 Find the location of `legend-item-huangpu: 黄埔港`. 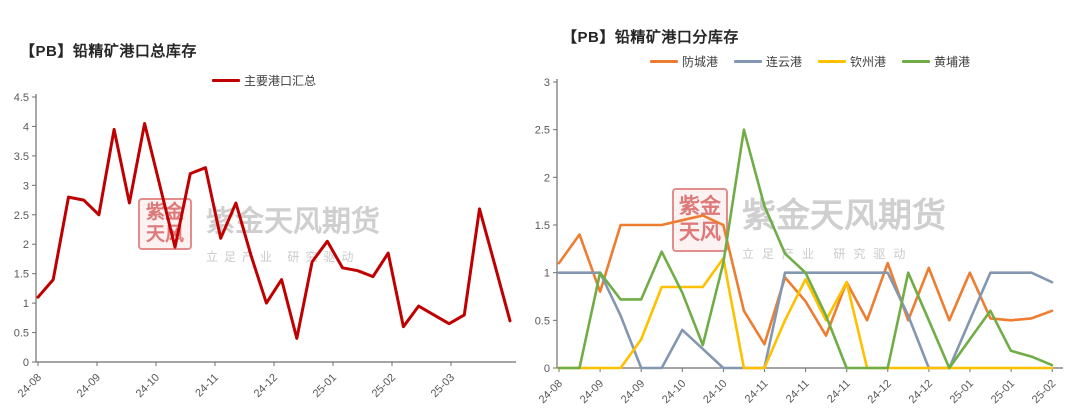

legend-item-huangpu: 黄埔港 is located at coordinates (936, 61).